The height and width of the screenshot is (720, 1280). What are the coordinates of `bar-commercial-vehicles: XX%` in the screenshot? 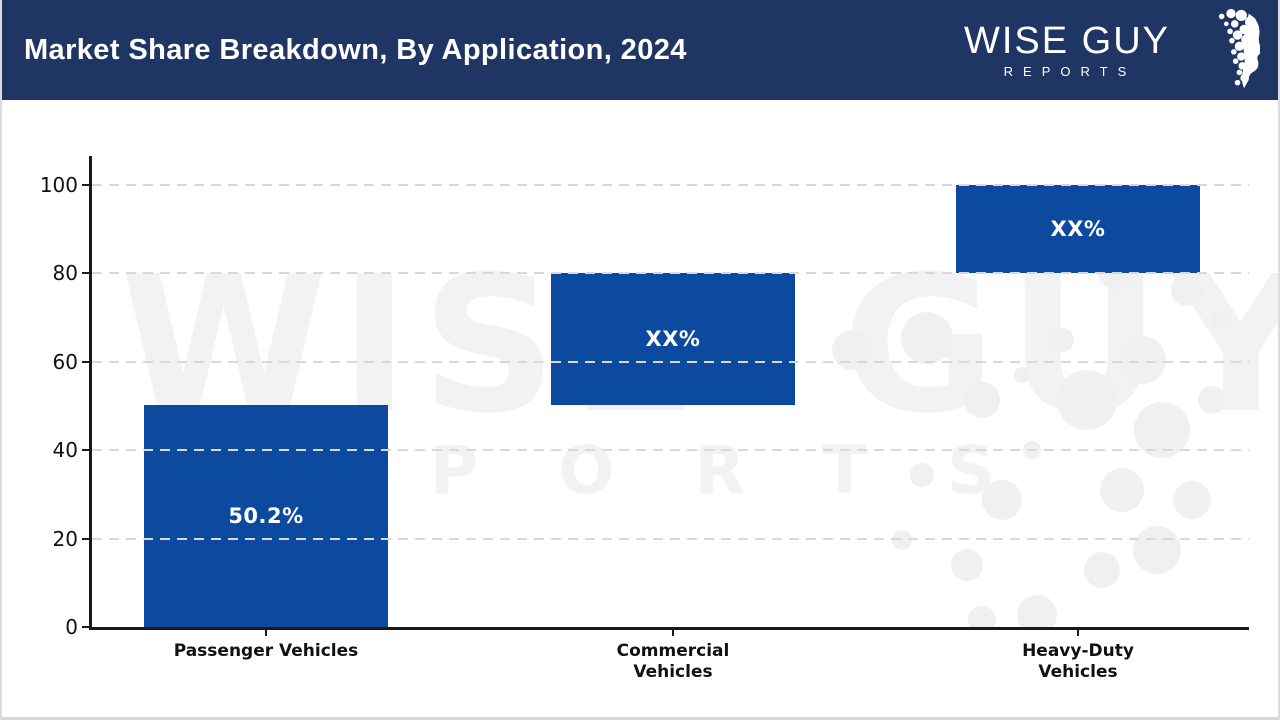 It's located at (673, 339).